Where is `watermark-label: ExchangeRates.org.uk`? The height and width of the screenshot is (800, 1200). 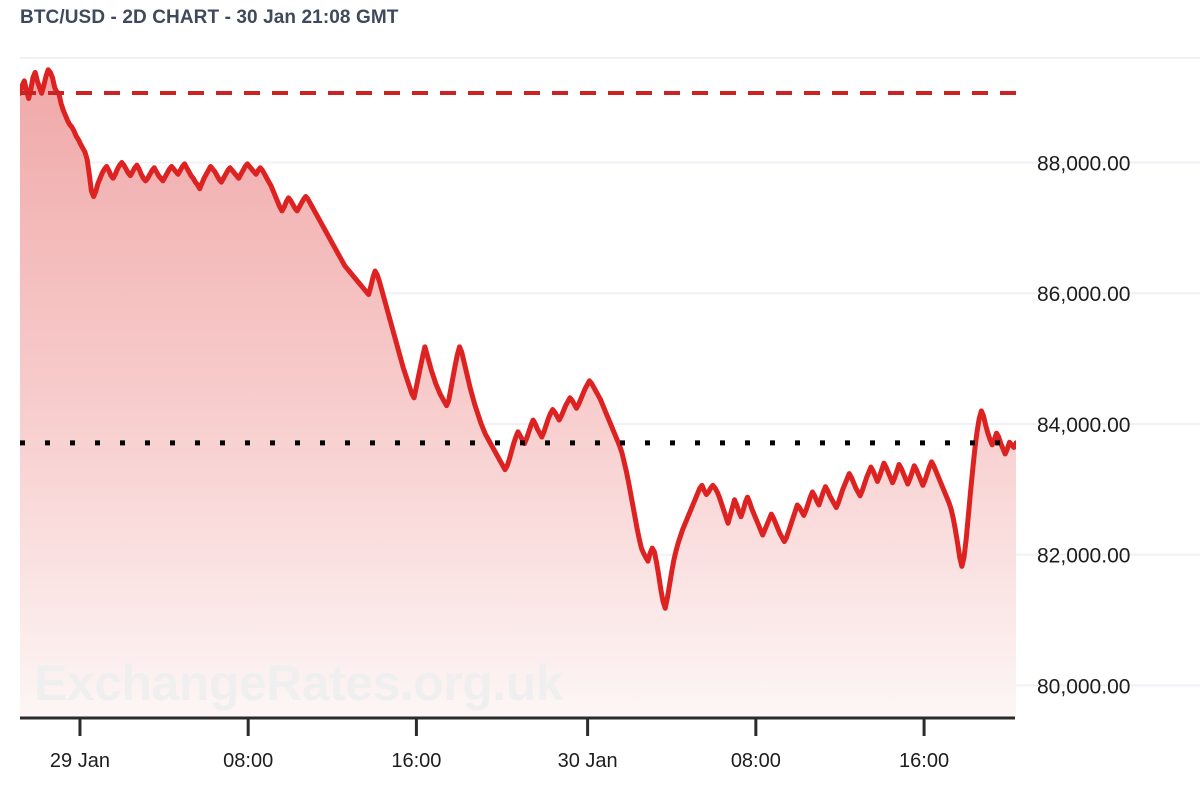 watermark-label: ExchangeRates.org.uk is located at coordinates (299, 683).